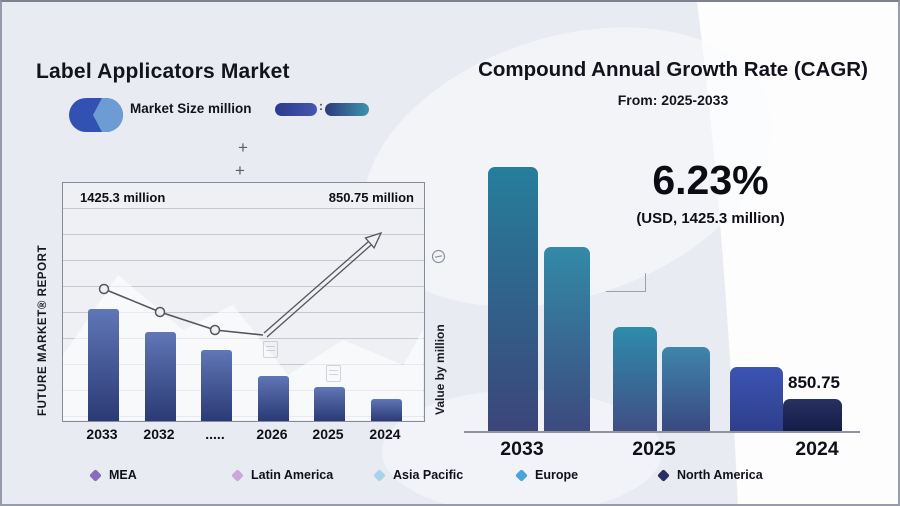 The width and height of the screenshot is (900, 506). What do you see at coordinates (328, 434) in the screenshot?
I see `x-axis-label: 2025` at bounding box center [328, 434].